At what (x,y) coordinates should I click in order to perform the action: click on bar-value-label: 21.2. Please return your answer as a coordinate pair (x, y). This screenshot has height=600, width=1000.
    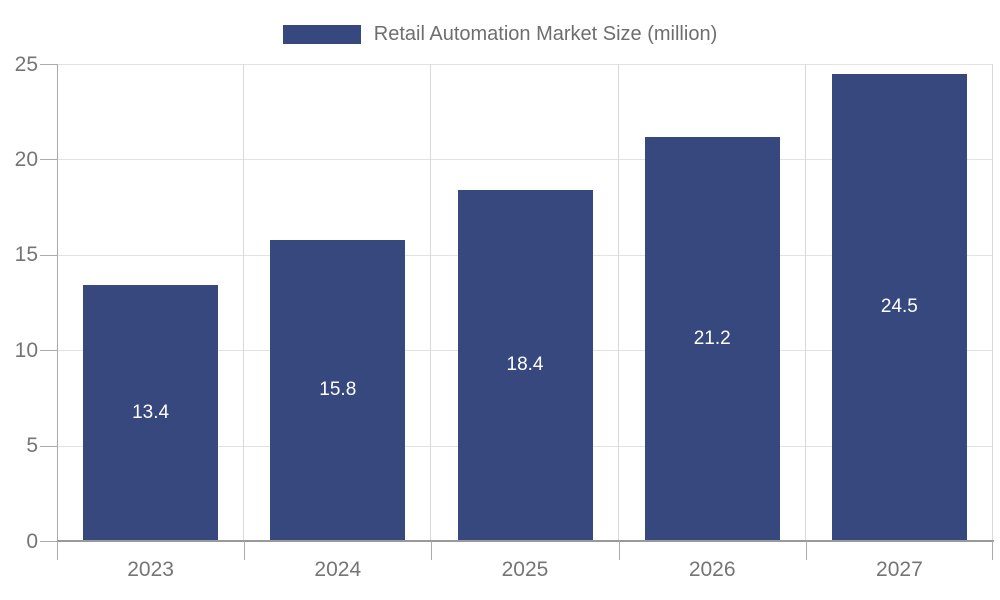
    Looking at the image, I should click on (712, 338).